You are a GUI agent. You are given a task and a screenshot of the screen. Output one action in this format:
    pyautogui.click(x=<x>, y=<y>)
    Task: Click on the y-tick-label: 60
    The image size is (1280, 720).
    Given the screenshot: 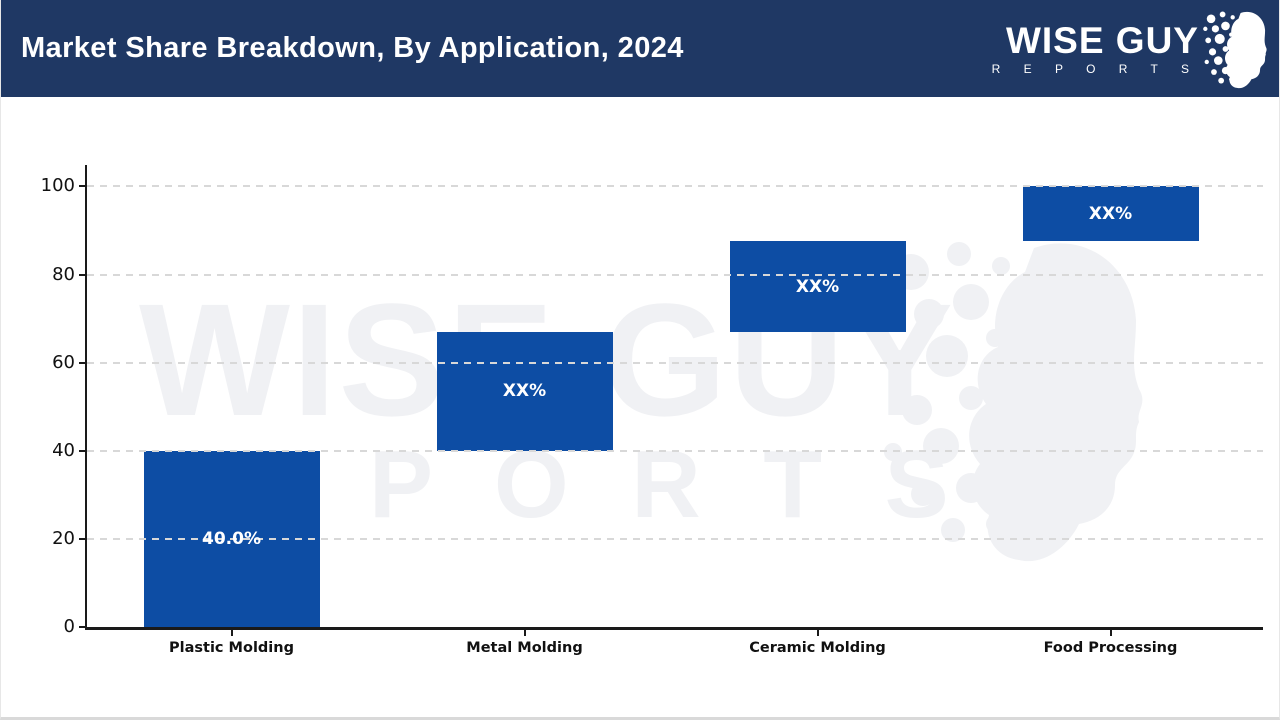 What is the action you would take?
    pyautogui.click(x=63, y=362)
    